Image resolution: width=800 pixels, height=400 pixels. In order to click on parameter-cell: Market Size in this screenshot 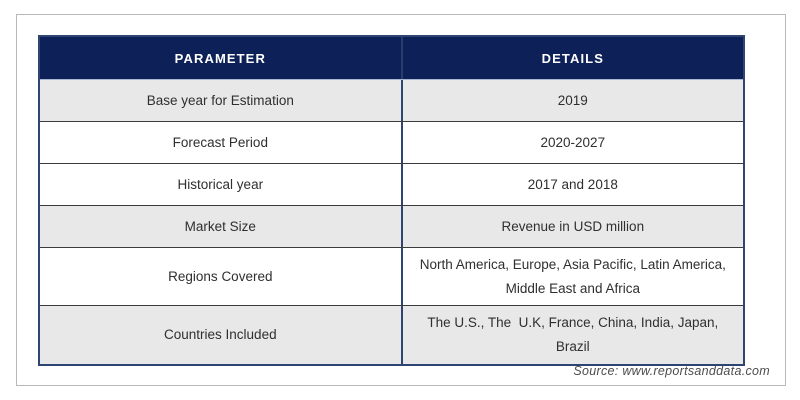, I will do `click(220, 226)`.